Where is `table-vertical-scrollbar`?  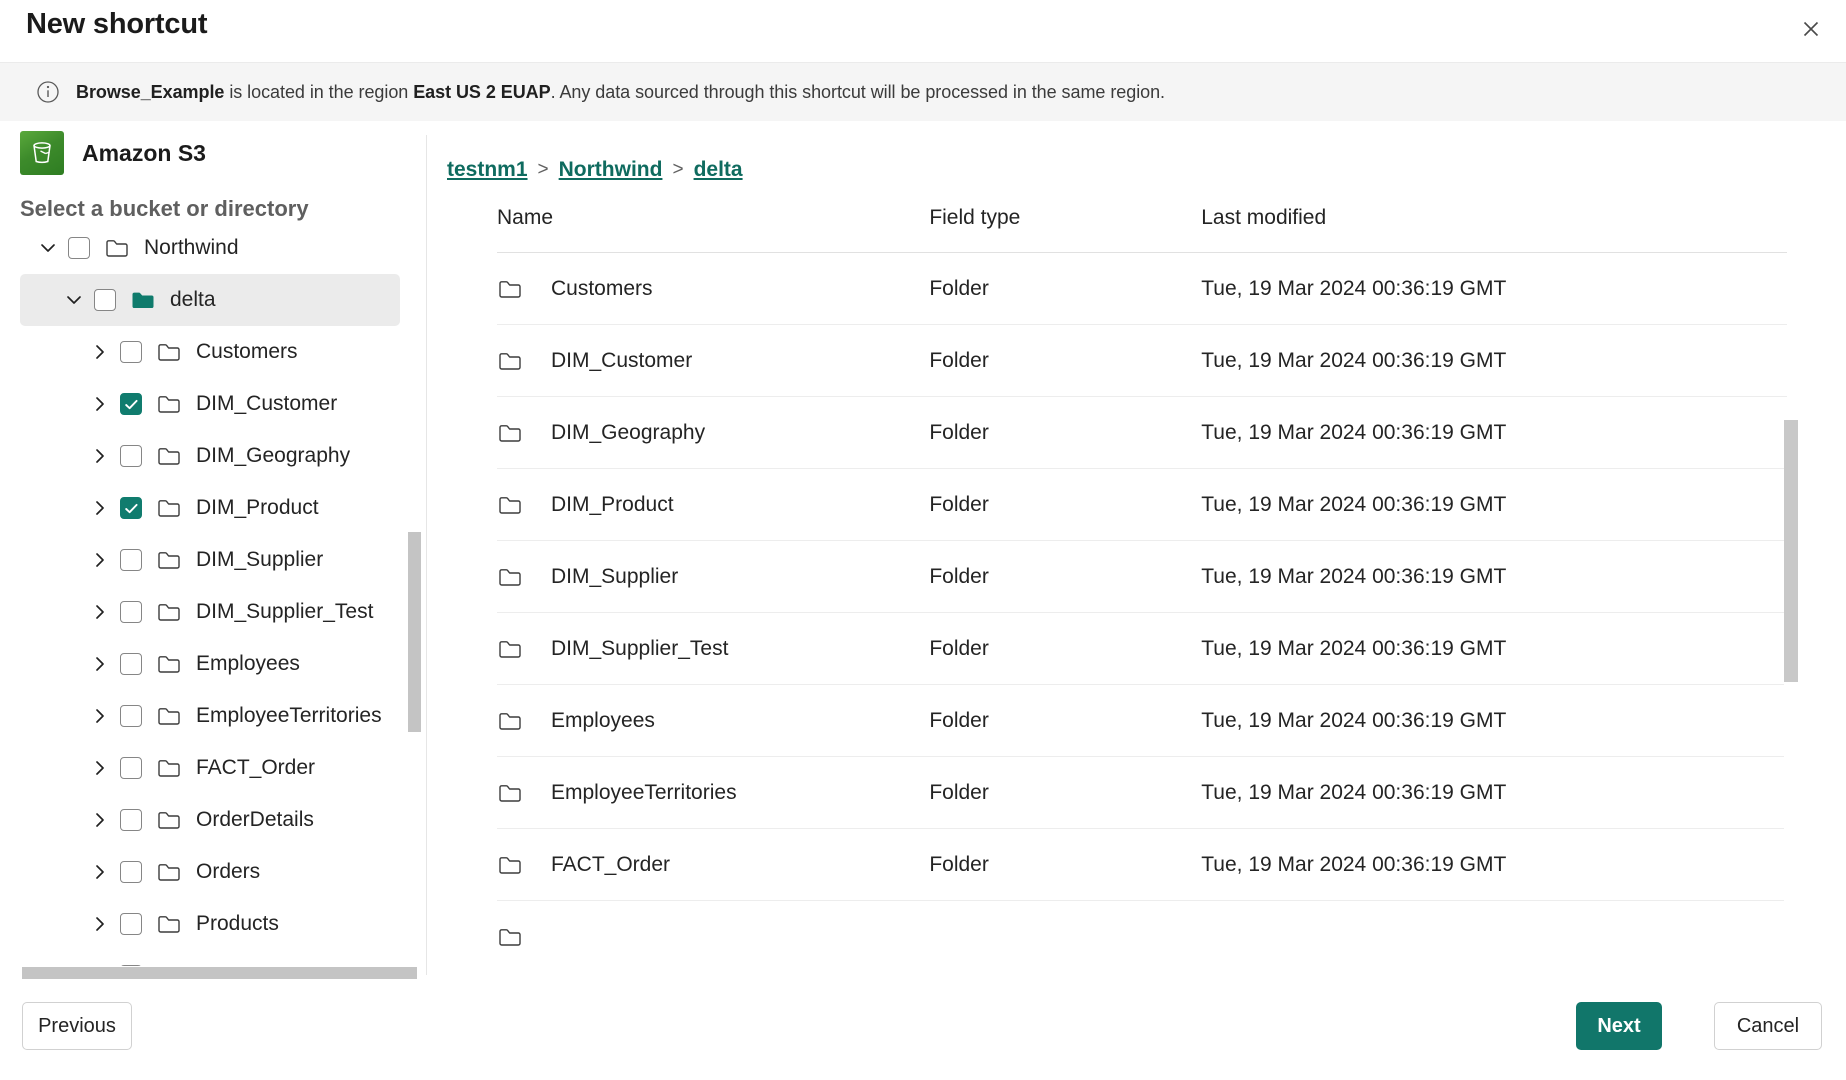 table-vertical-scrollbar is located at coordinates (1791, 695).